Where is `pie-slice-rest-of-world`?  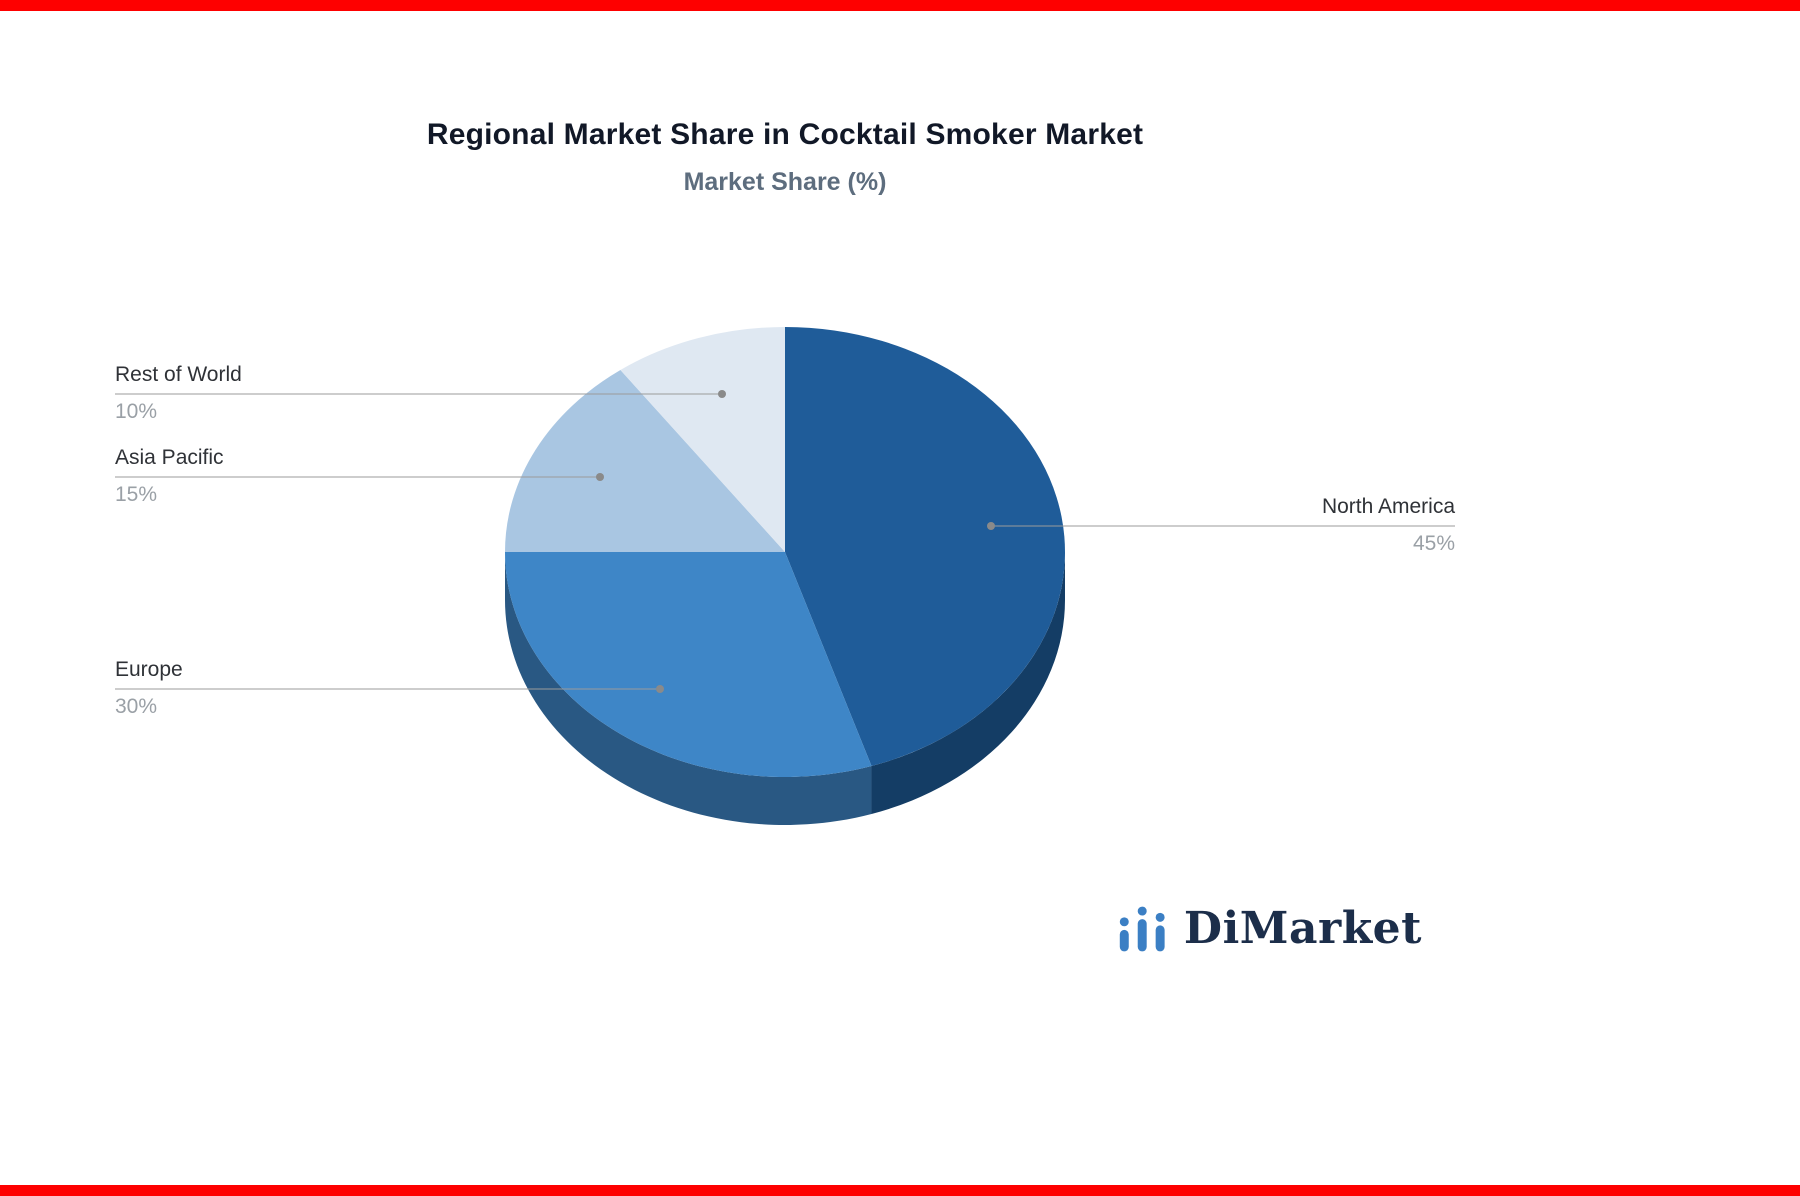 pie-slice-rest-of-world is located at coordinates (702, 439).